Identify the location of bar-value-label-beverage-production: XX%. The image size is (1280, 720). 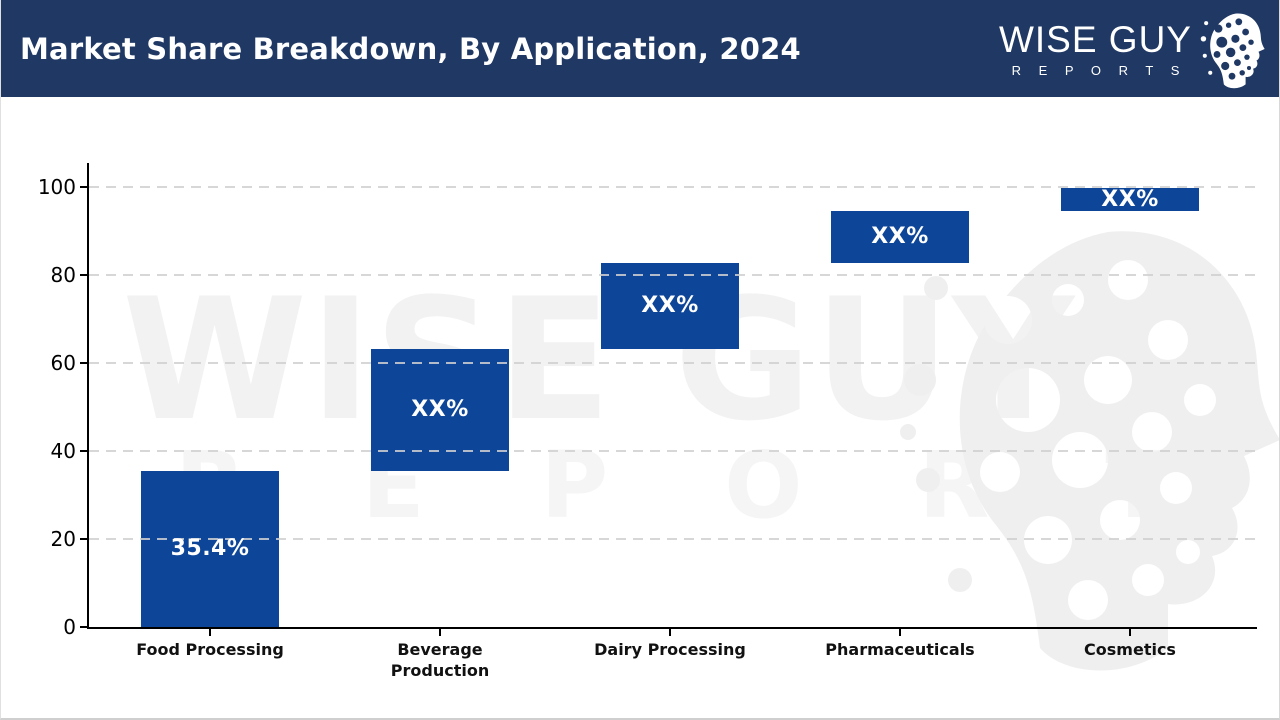
(440, 410).